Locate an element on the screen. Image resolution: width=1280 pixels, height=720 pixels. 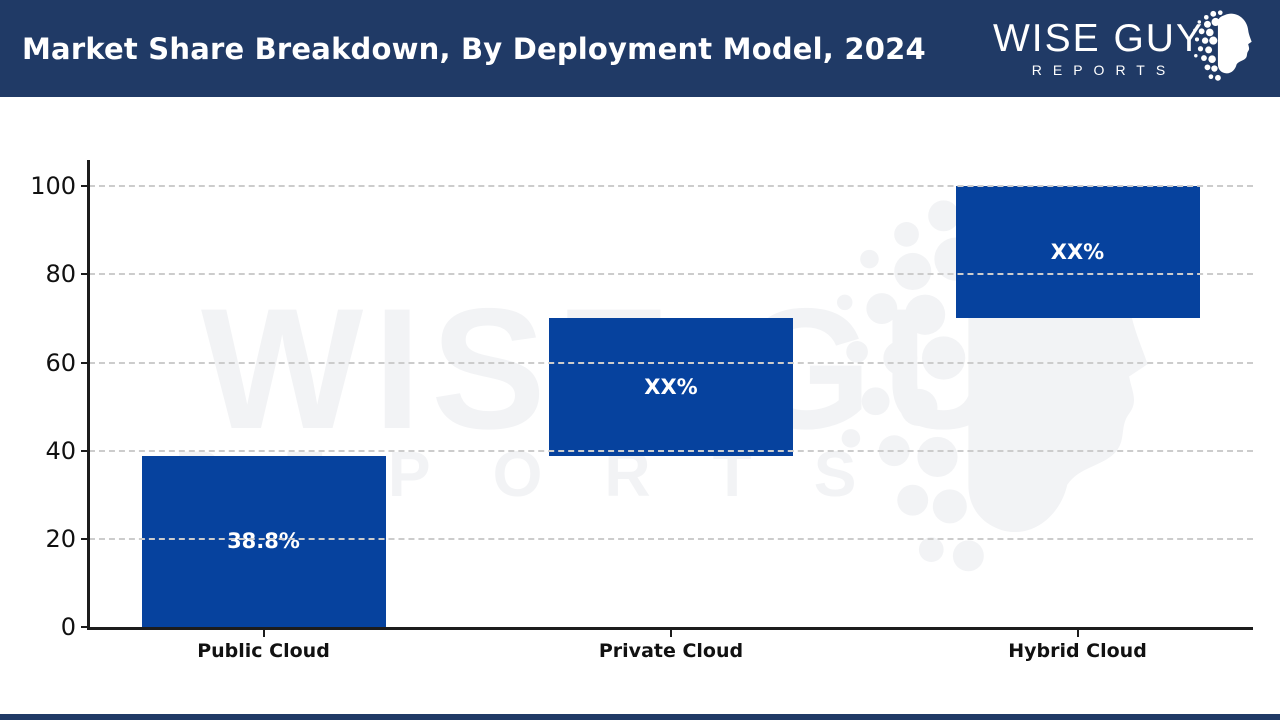
y-axis-tick-label: 0 is located at coordinates (68, 627).